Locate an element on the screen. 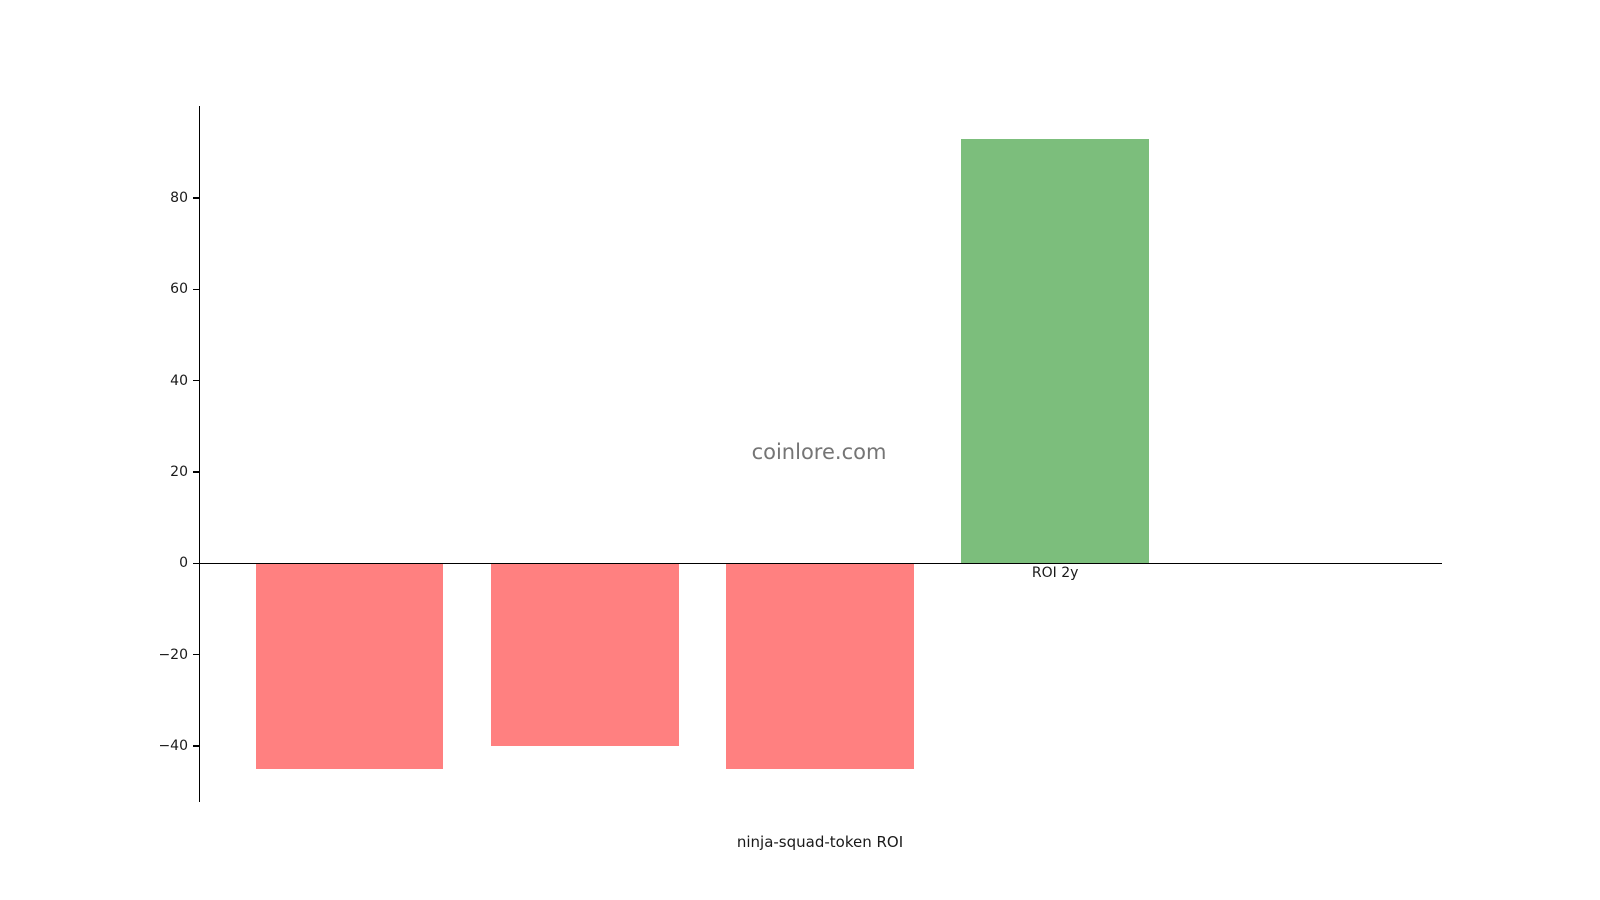 This screenshot has height=900, width=1600. y-tick-label: 40 is located at coordinates (179, 380).